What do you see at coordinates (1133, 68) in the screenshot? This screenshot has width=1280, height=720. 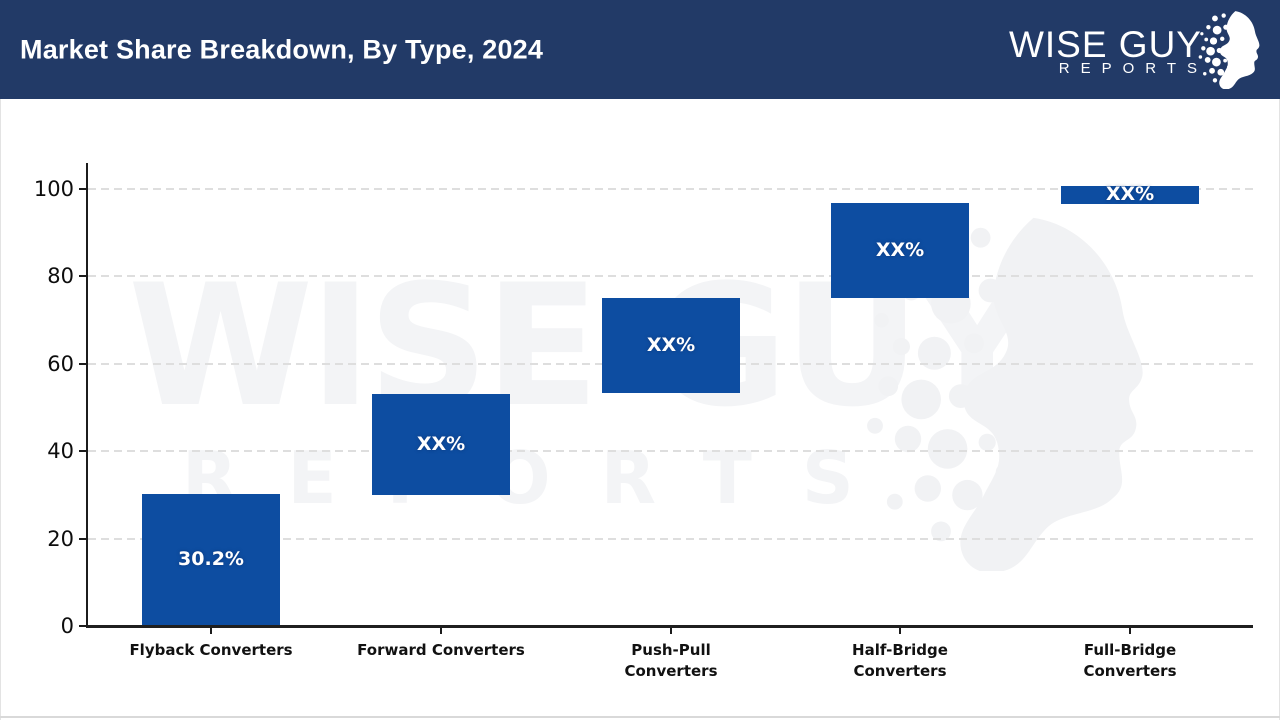 I see `logo-tagline: REPORTS` at bounding box center [1133, 68].